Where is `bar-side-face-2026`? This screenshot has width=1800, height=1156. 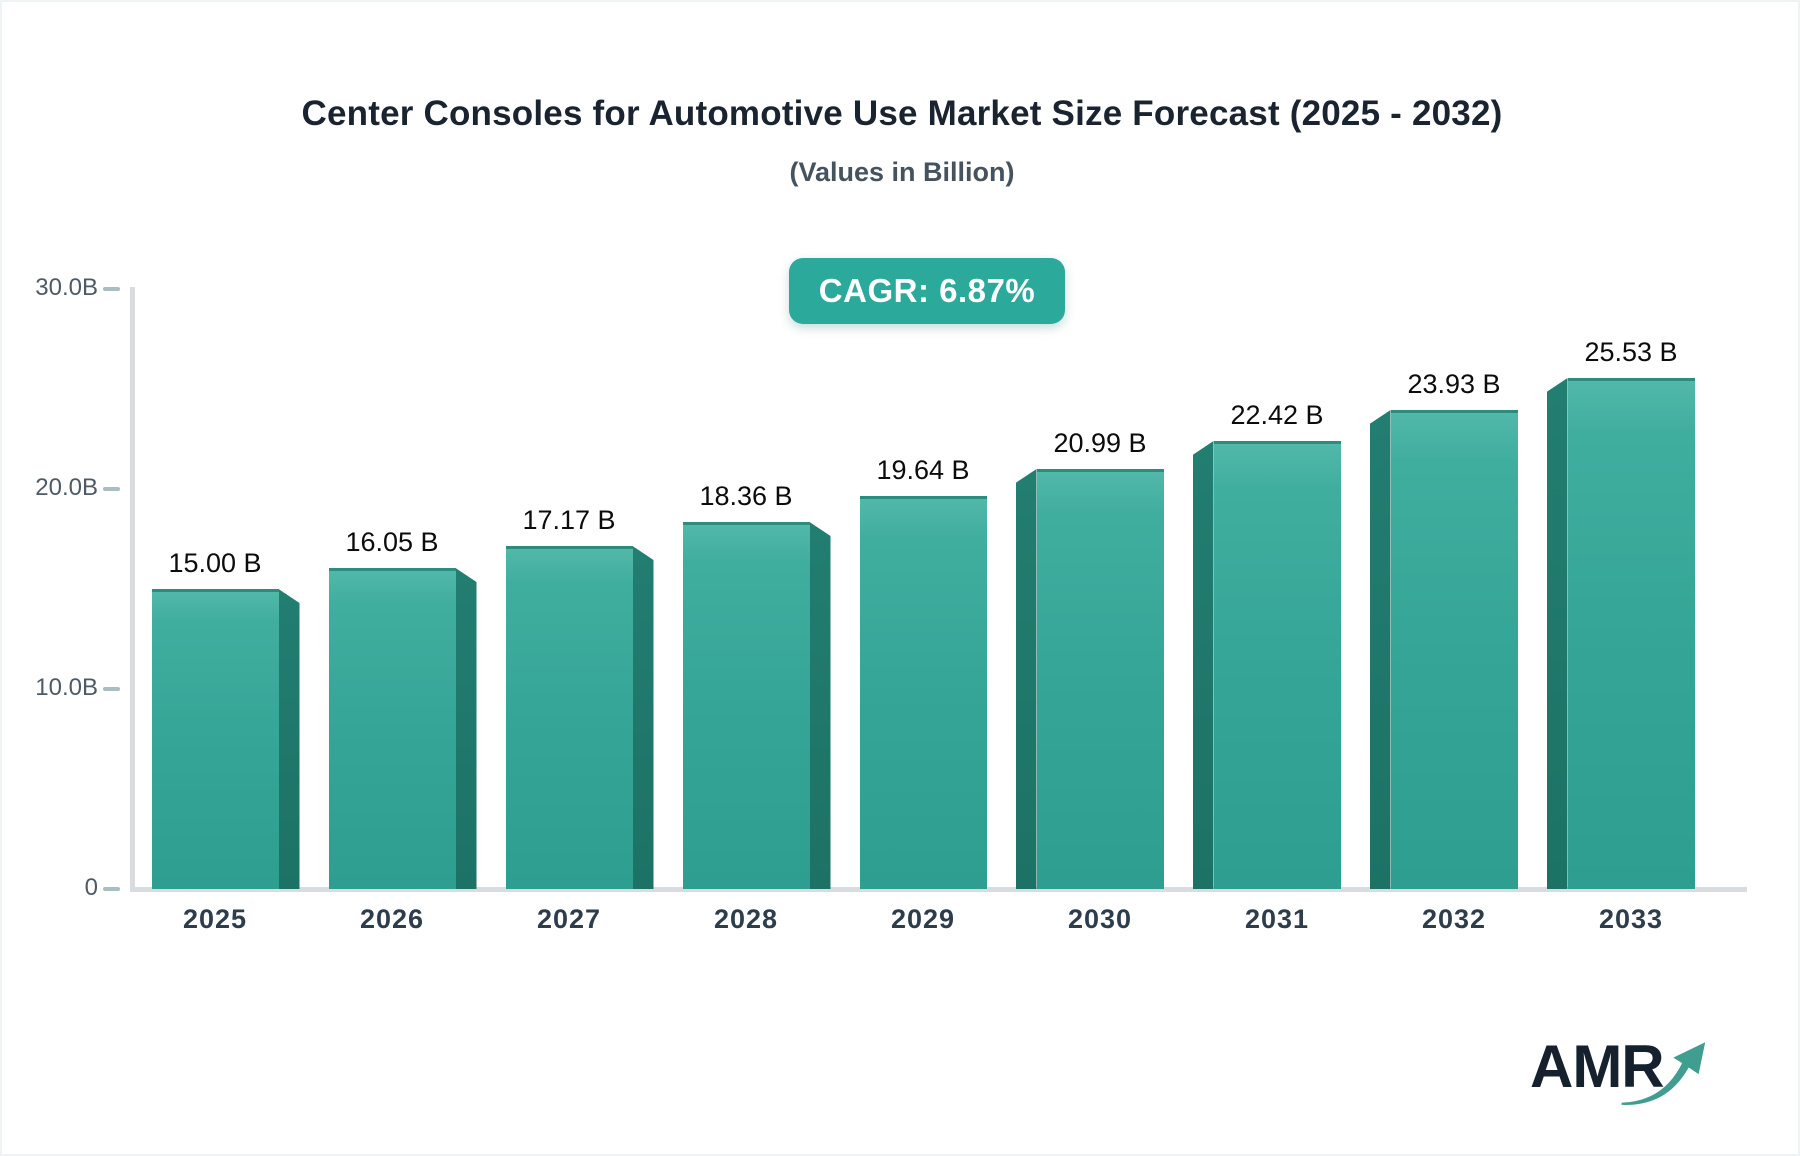 bar-side-face-2026 is located at coordinates (466, 728).